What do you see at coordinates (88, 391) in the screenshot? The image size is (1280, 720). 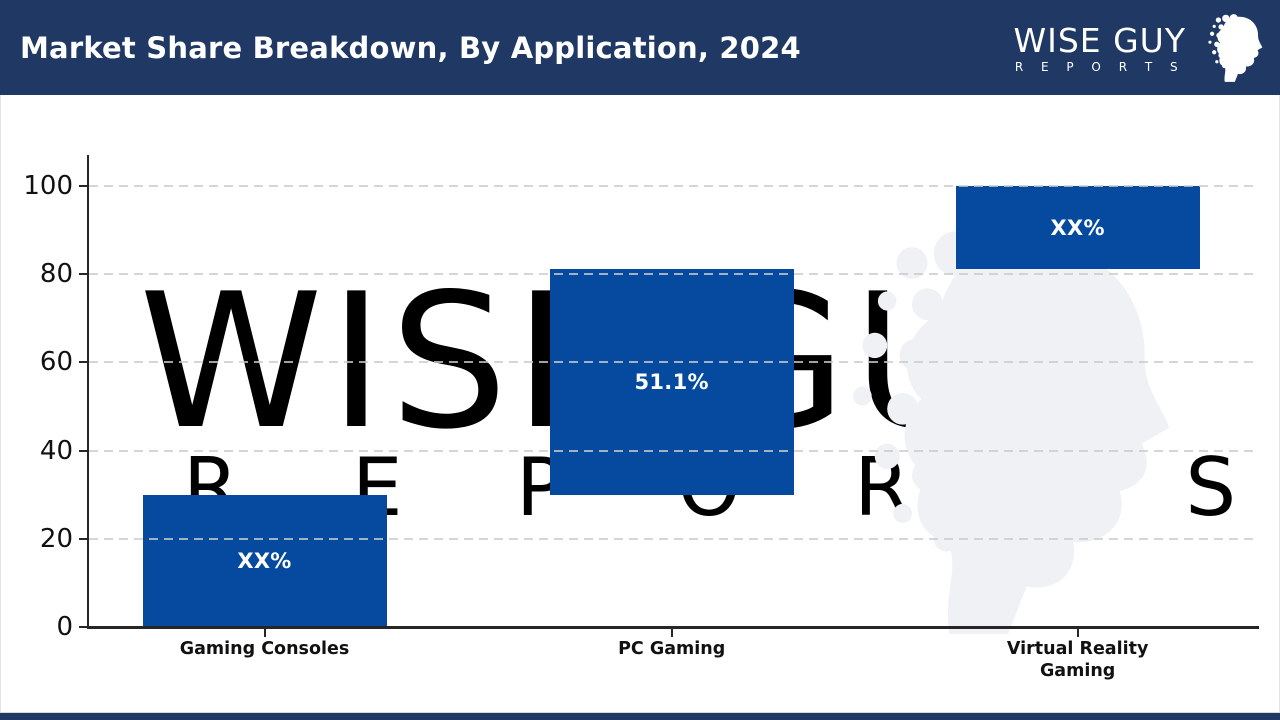 I see `y-axis-line` at bounding box center [88, 391].